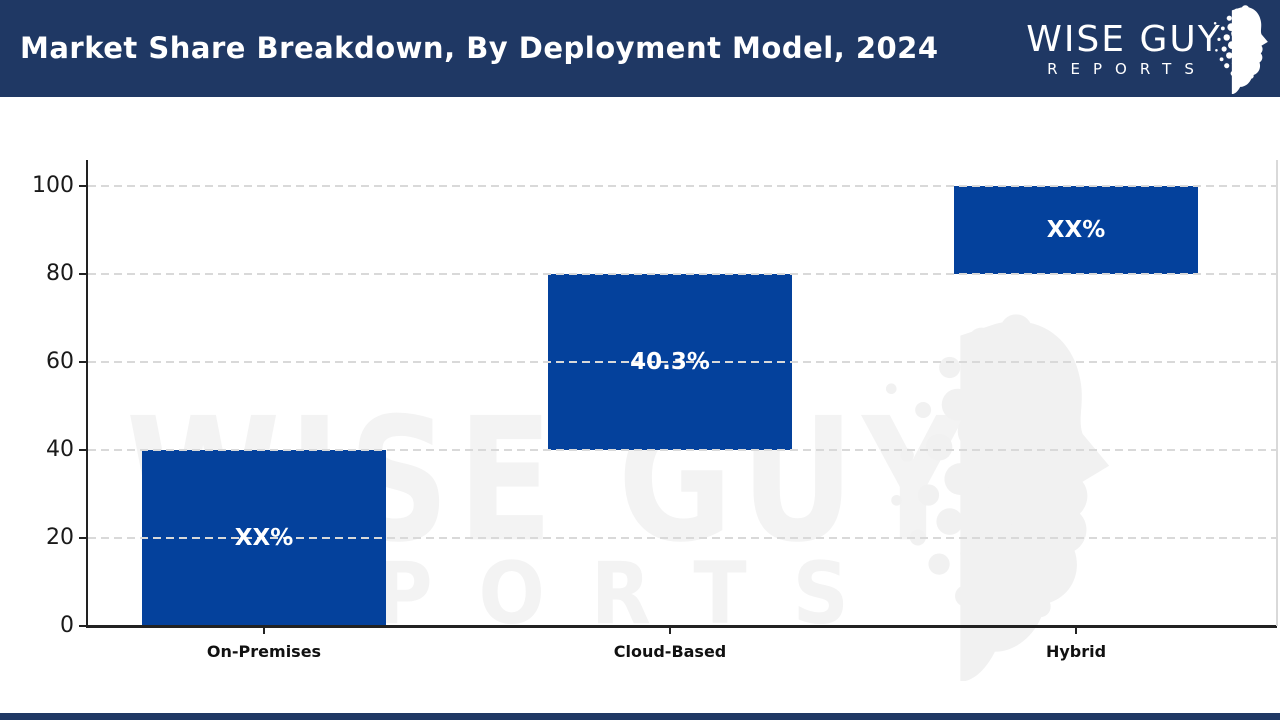 This screenshot has width=1280, height=720. What do you see at coordinates (1240, 49) in the screenshot?
I see `logo-face-icon` at bounding box center [1240, 49].